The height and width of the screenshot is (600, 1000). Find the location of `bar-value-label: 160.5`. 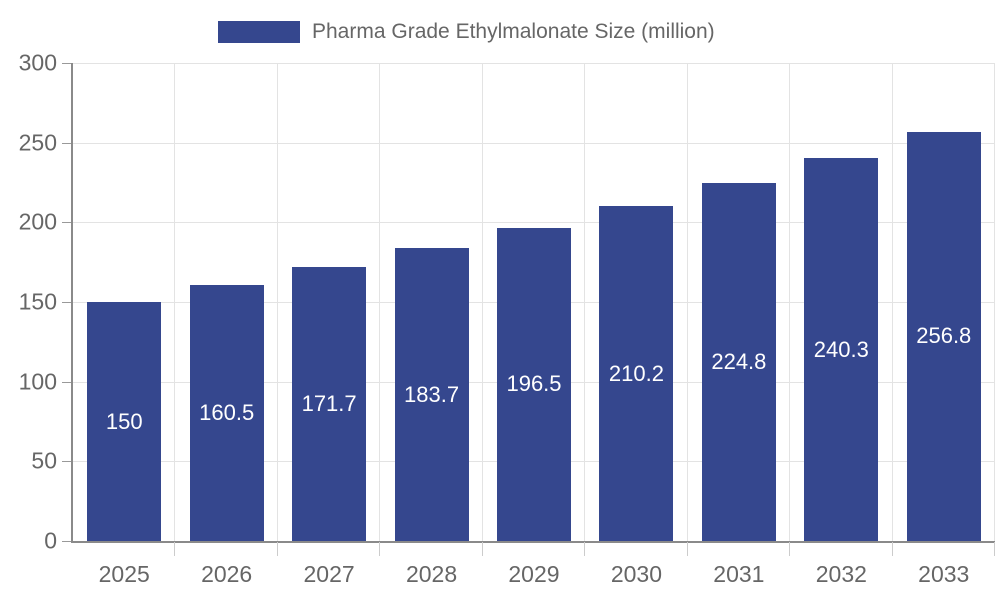

bar-value-label: 160.5 is located at coordinates (227, 413).